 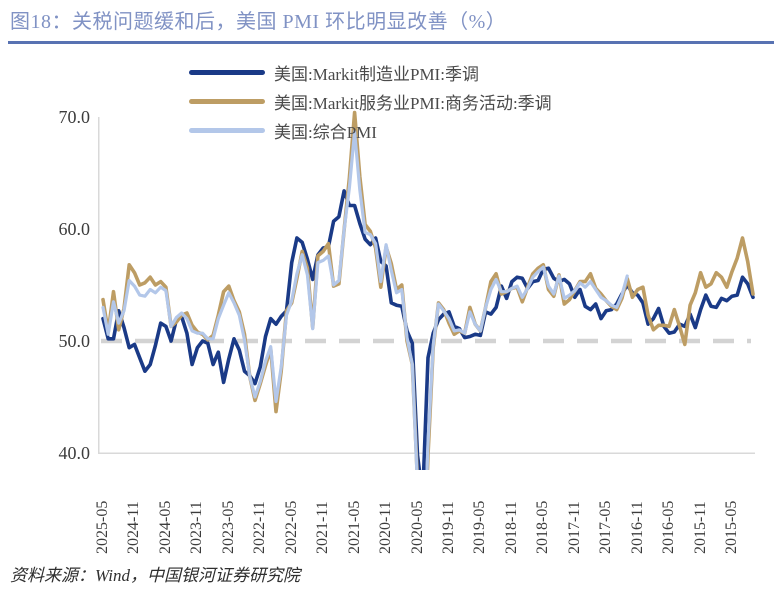 What do you see at coordinates (74, 341) in the screenshot?
I see `y-tick-label: 50.0` at bounding box center [74, 341].